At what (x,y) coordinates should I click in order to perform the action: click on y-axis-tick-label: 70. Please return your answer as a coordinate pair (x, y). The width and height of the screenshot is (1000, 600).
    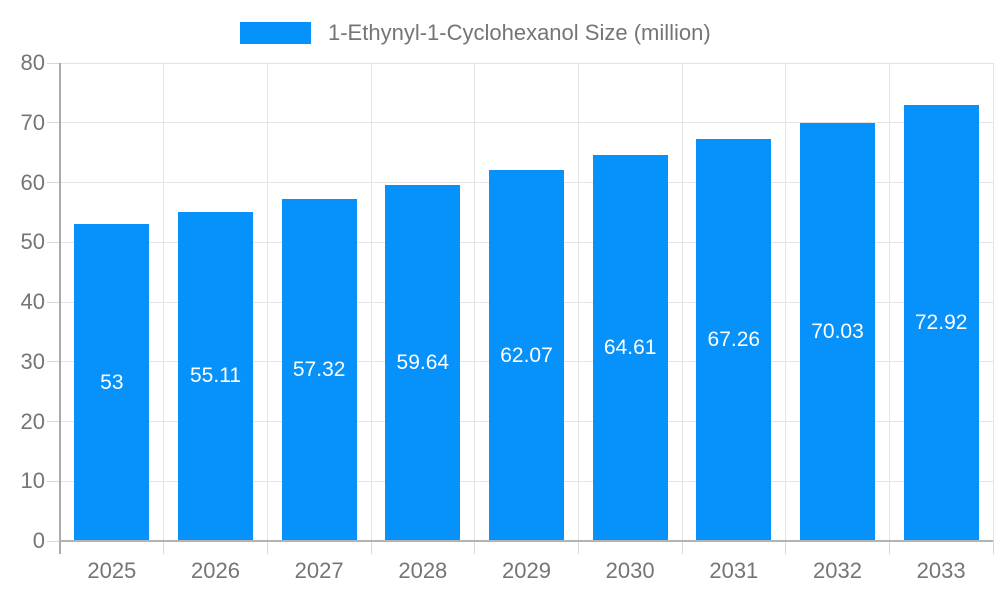
    Looking at the image, I should click on (32, 122).